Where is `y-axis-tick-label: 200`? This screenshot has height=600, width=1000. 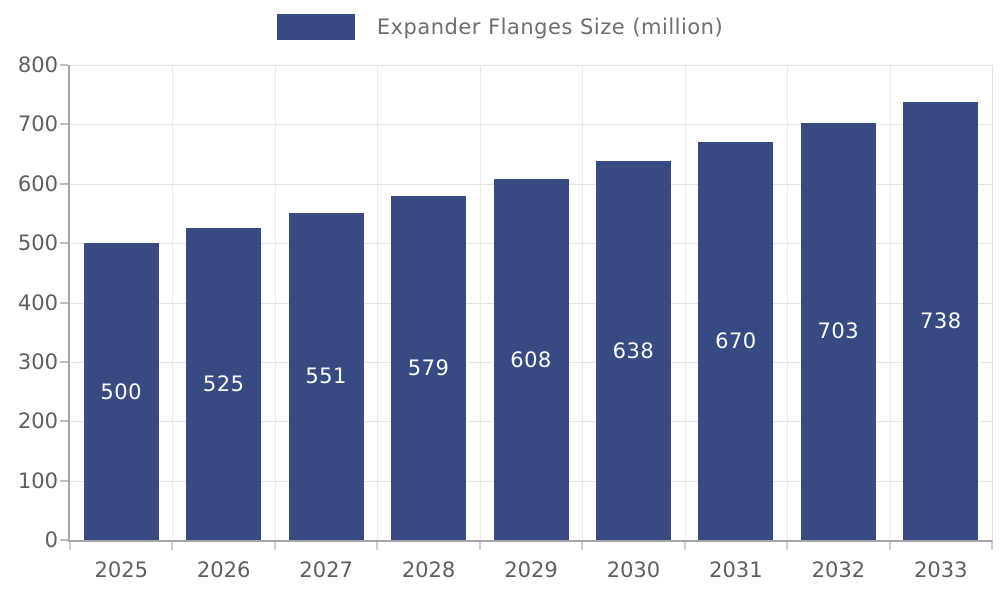
y-axis-tick-label: 200 is located at coordinates (37, 421).